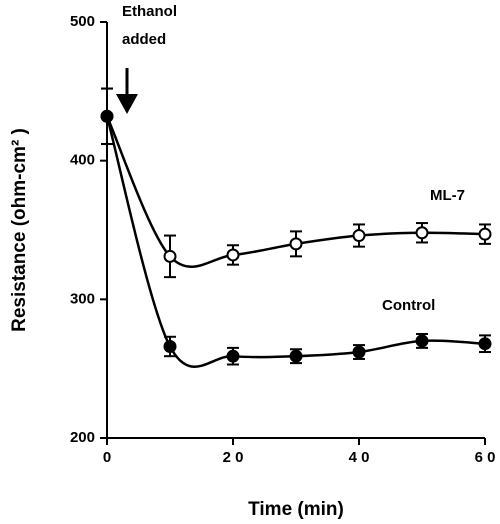 The image size is (500, 524). Describe the element at coordinates (359, 457) in the screenshot. I see `x-tick-label: 4 0` at that location.